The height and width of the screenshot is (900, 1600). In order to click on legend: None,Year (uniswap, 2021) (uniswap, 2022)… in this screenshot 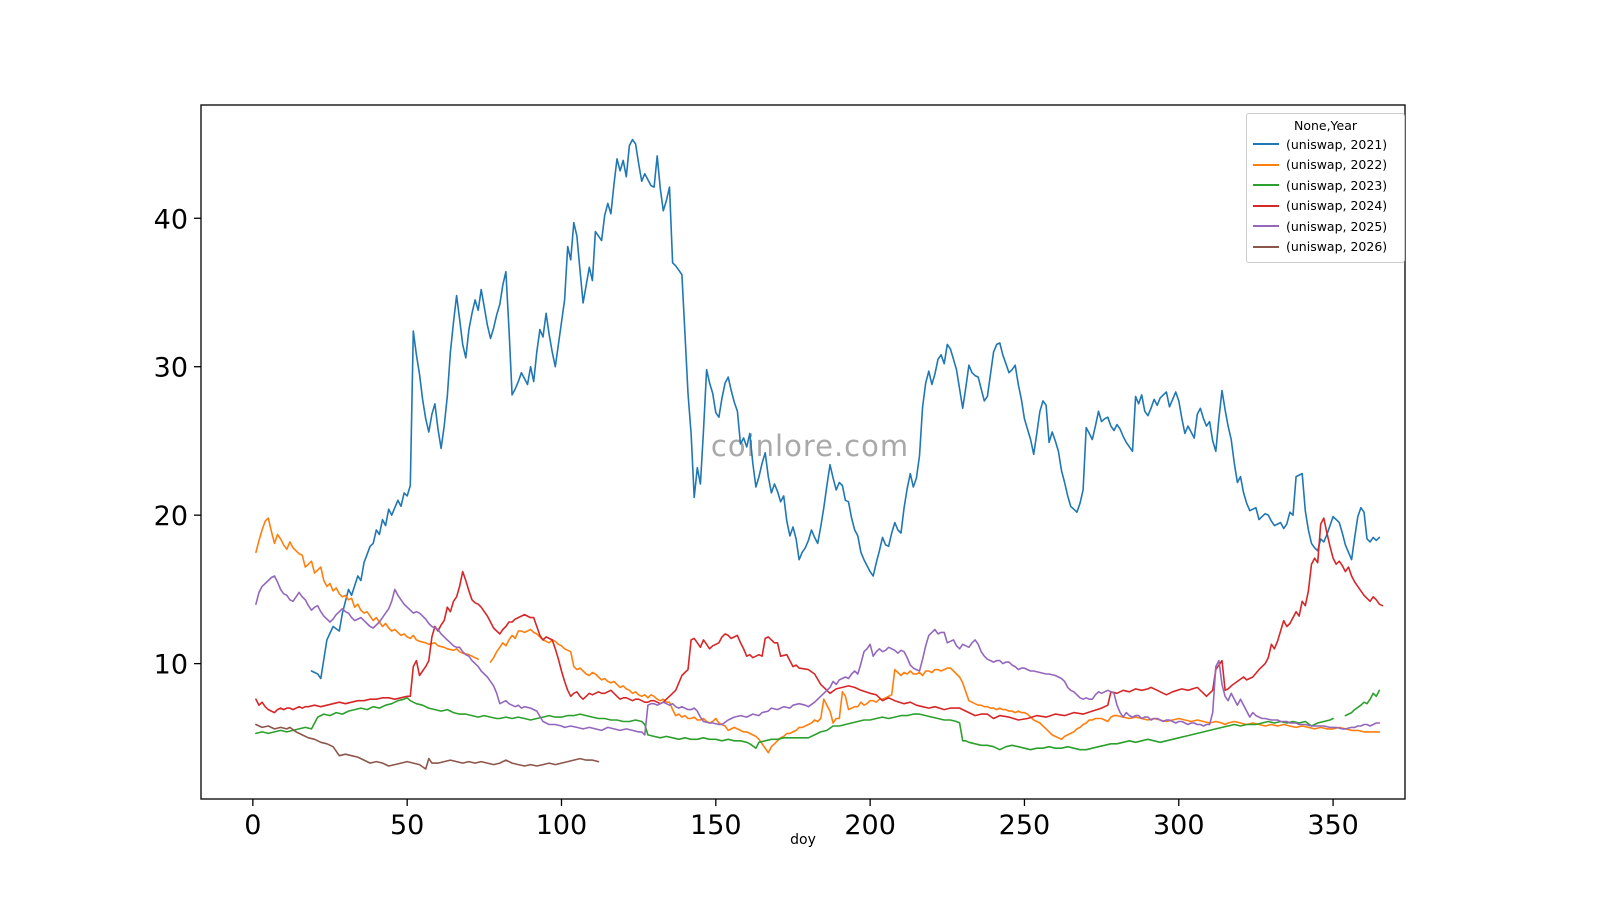, I will do `click(1325, 188)`.